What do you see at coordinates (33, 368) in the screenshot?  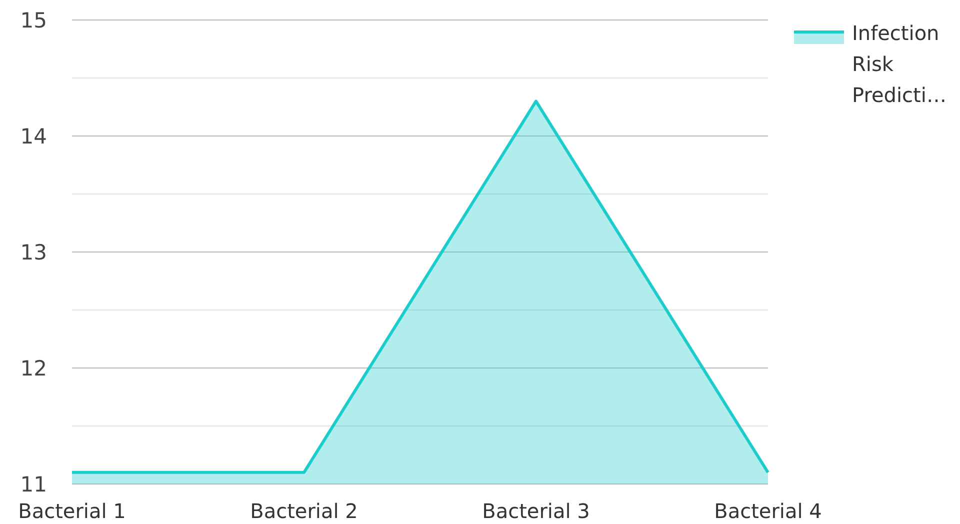 I see `y-tick-label: 12` at bounding box center [33, 368].